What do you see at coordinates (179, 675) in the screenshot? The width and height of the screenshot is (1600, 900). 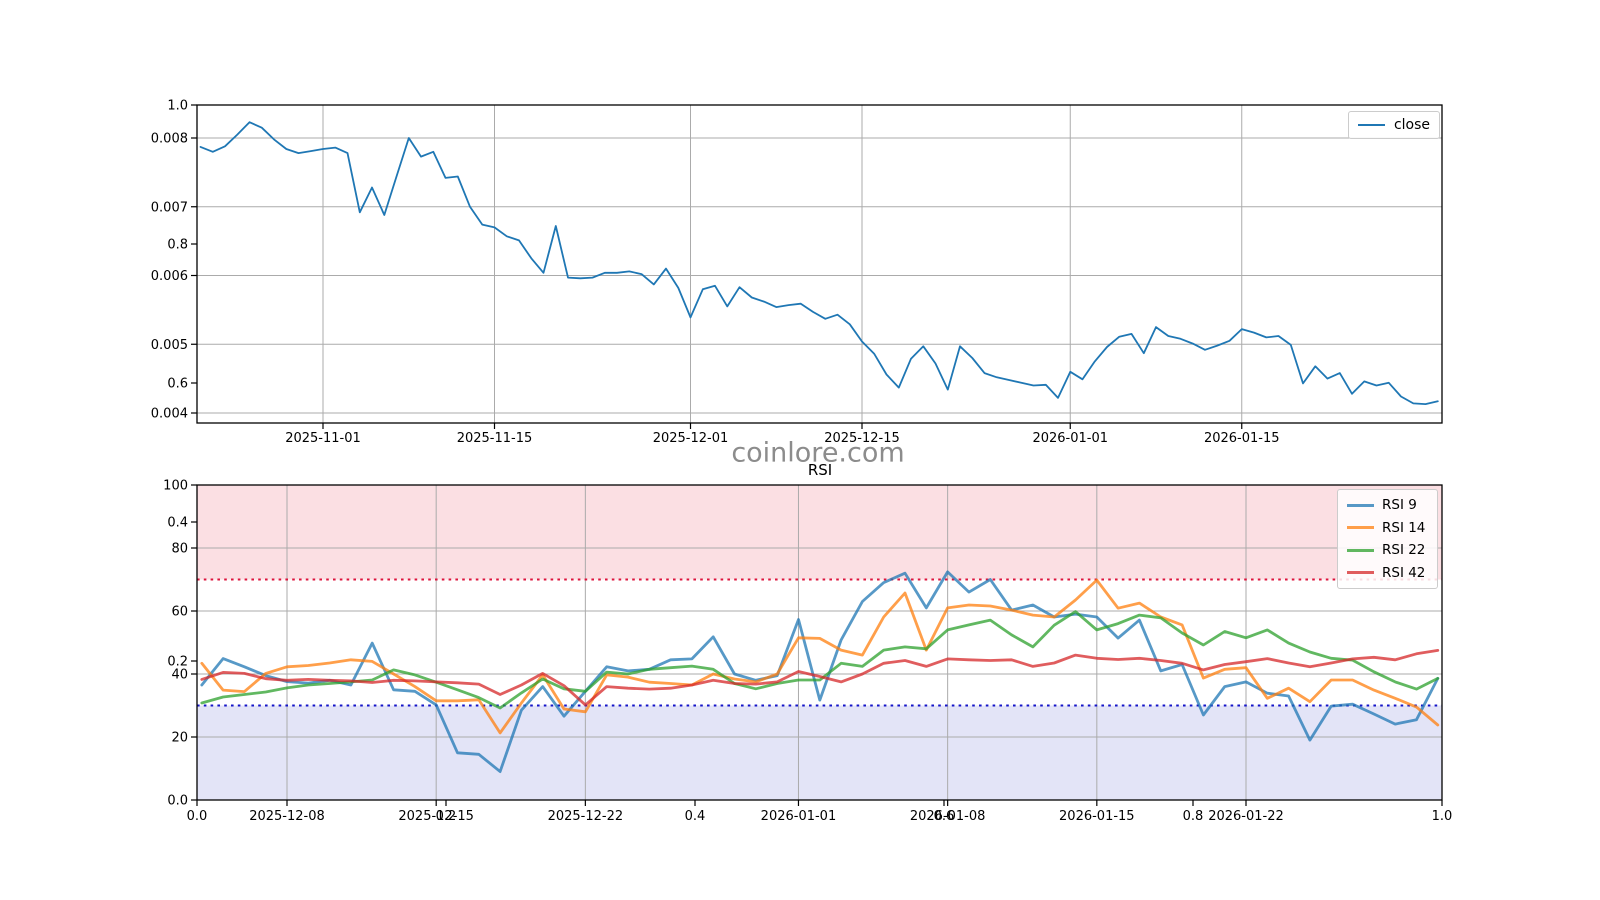 I see `rsi-y-tick-label: 40` at bounding box center [179, 675].